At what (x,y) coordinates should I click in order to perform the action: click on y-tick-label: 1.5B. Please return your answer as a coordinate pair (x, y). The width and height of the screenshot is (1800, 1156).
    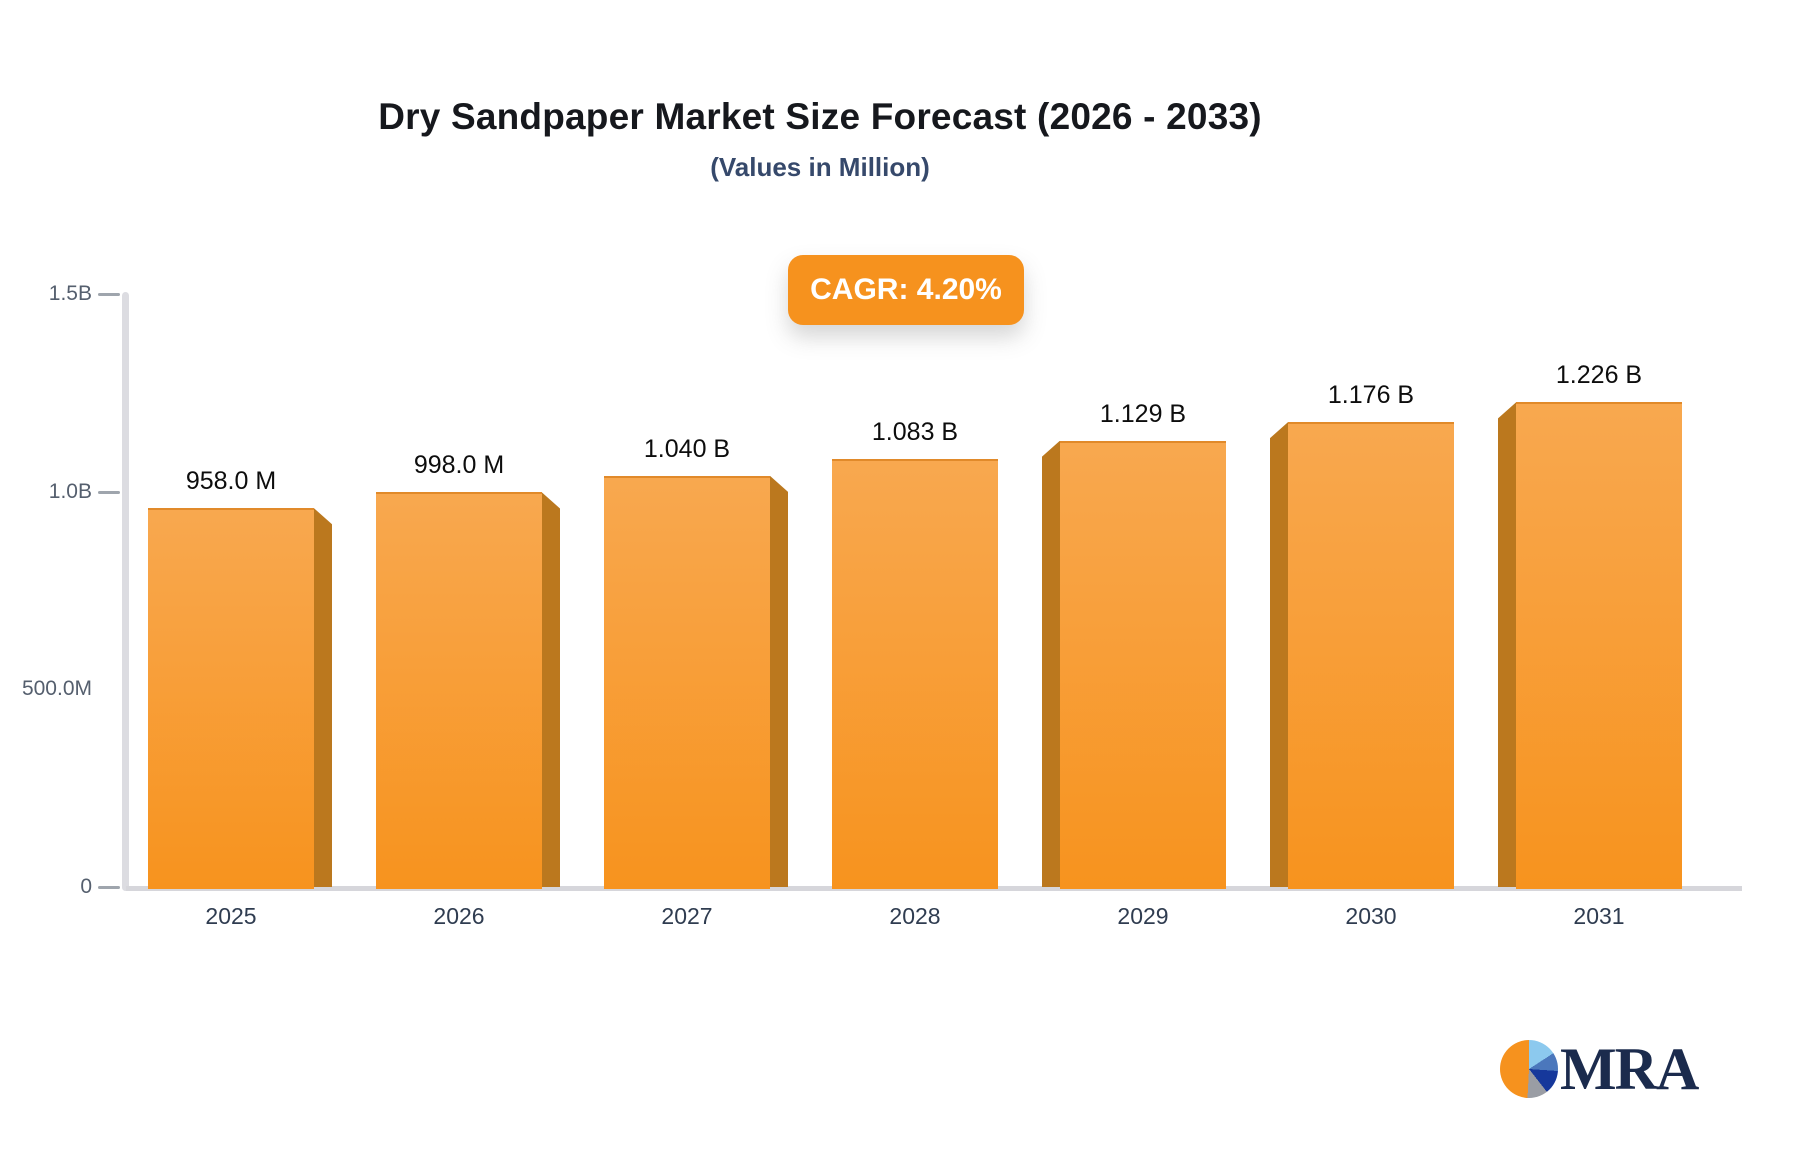
    Looking at the image, I should click on (70, 293).